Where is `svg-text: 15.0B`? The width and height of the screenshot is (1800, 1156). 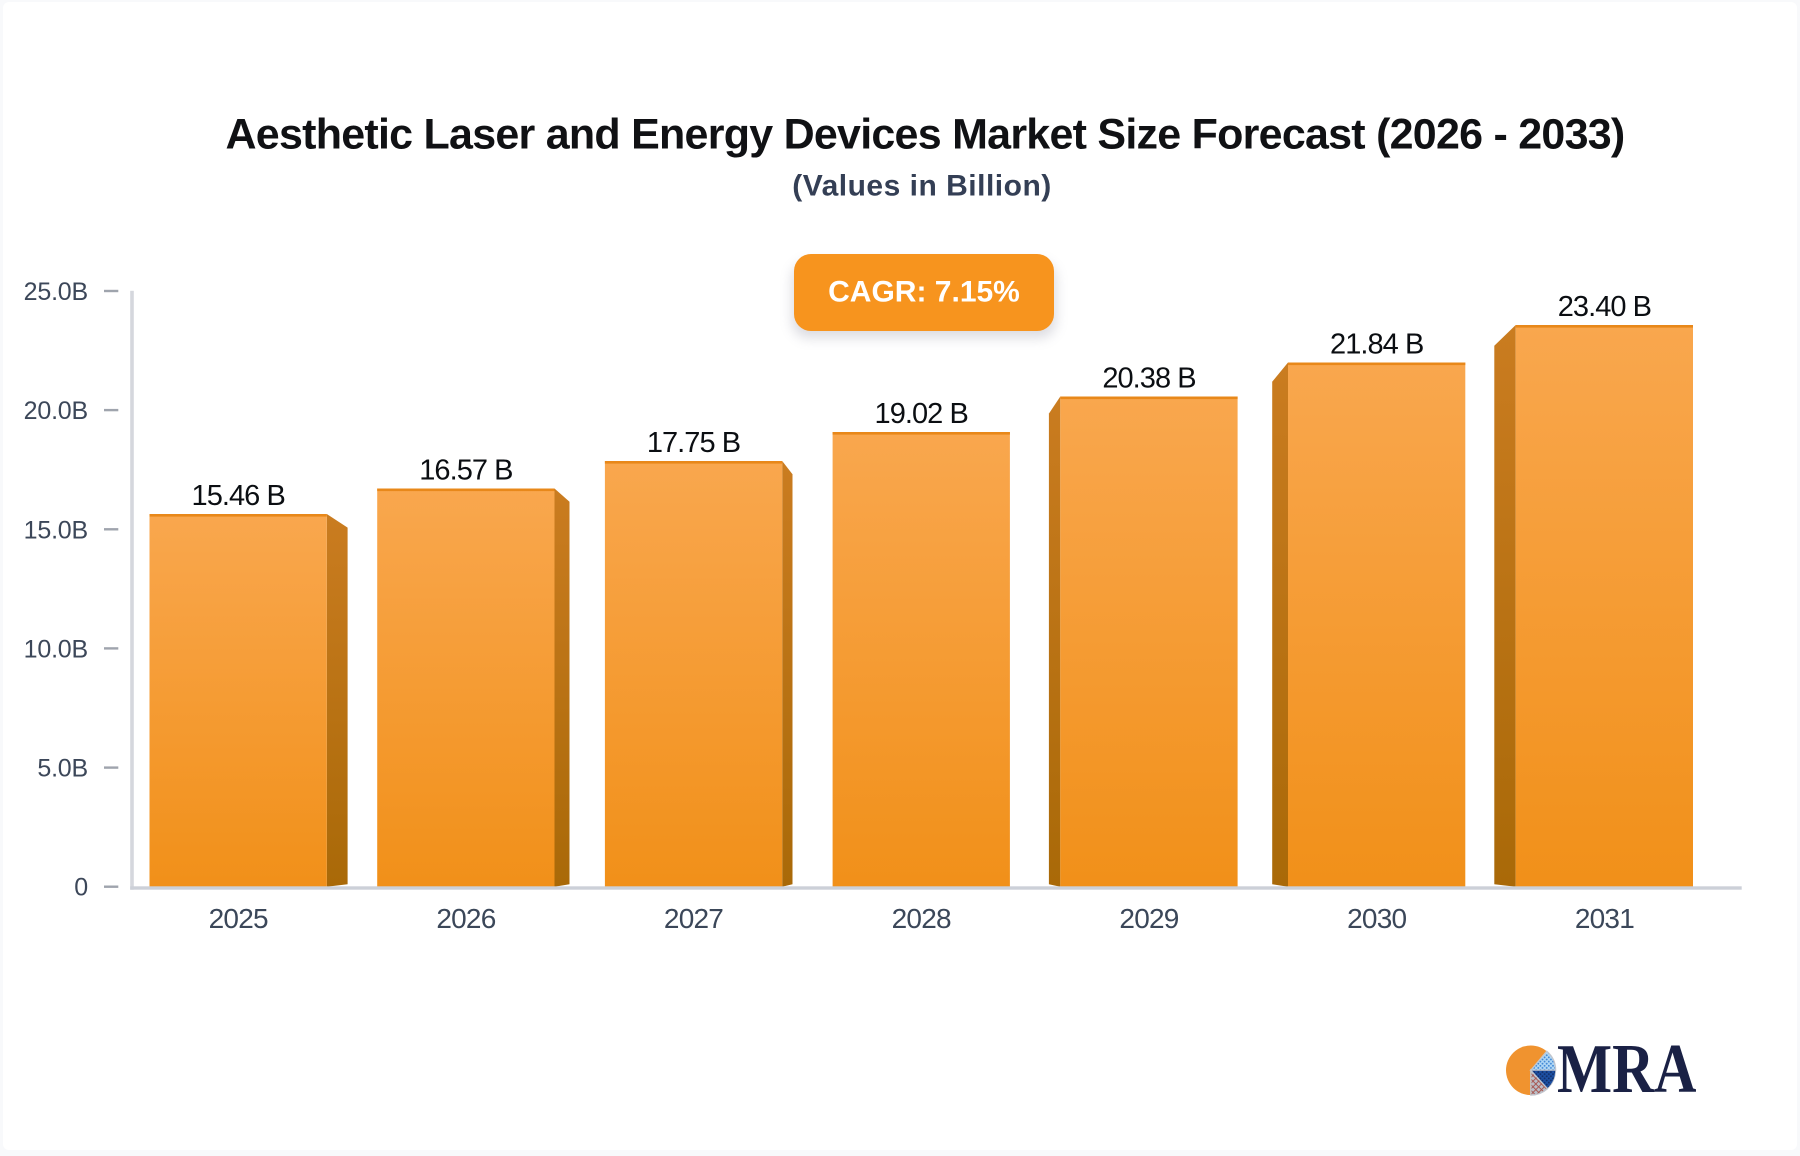
svg-text: 15.0B is located at coordinates (56, 530).